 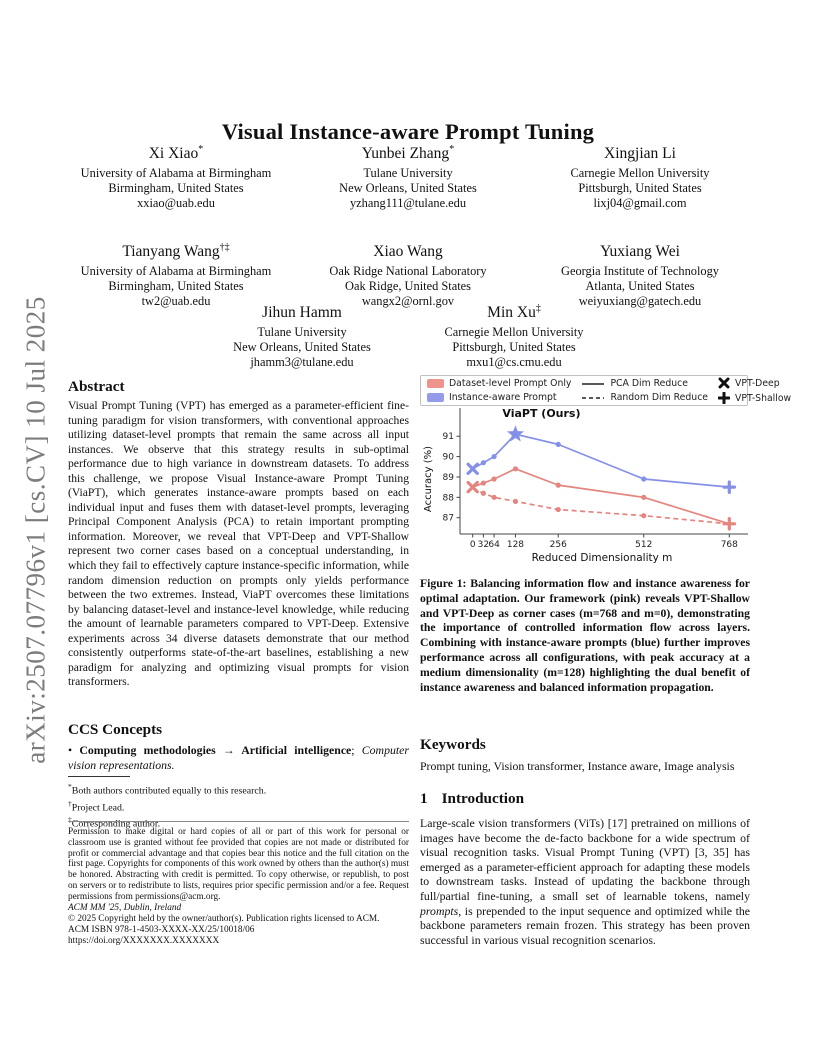 What do you see at coordinates (408, 301) in the screenshot?
I see `author-email: wangx2@ornl.gov` at bounding box center [408, 301].